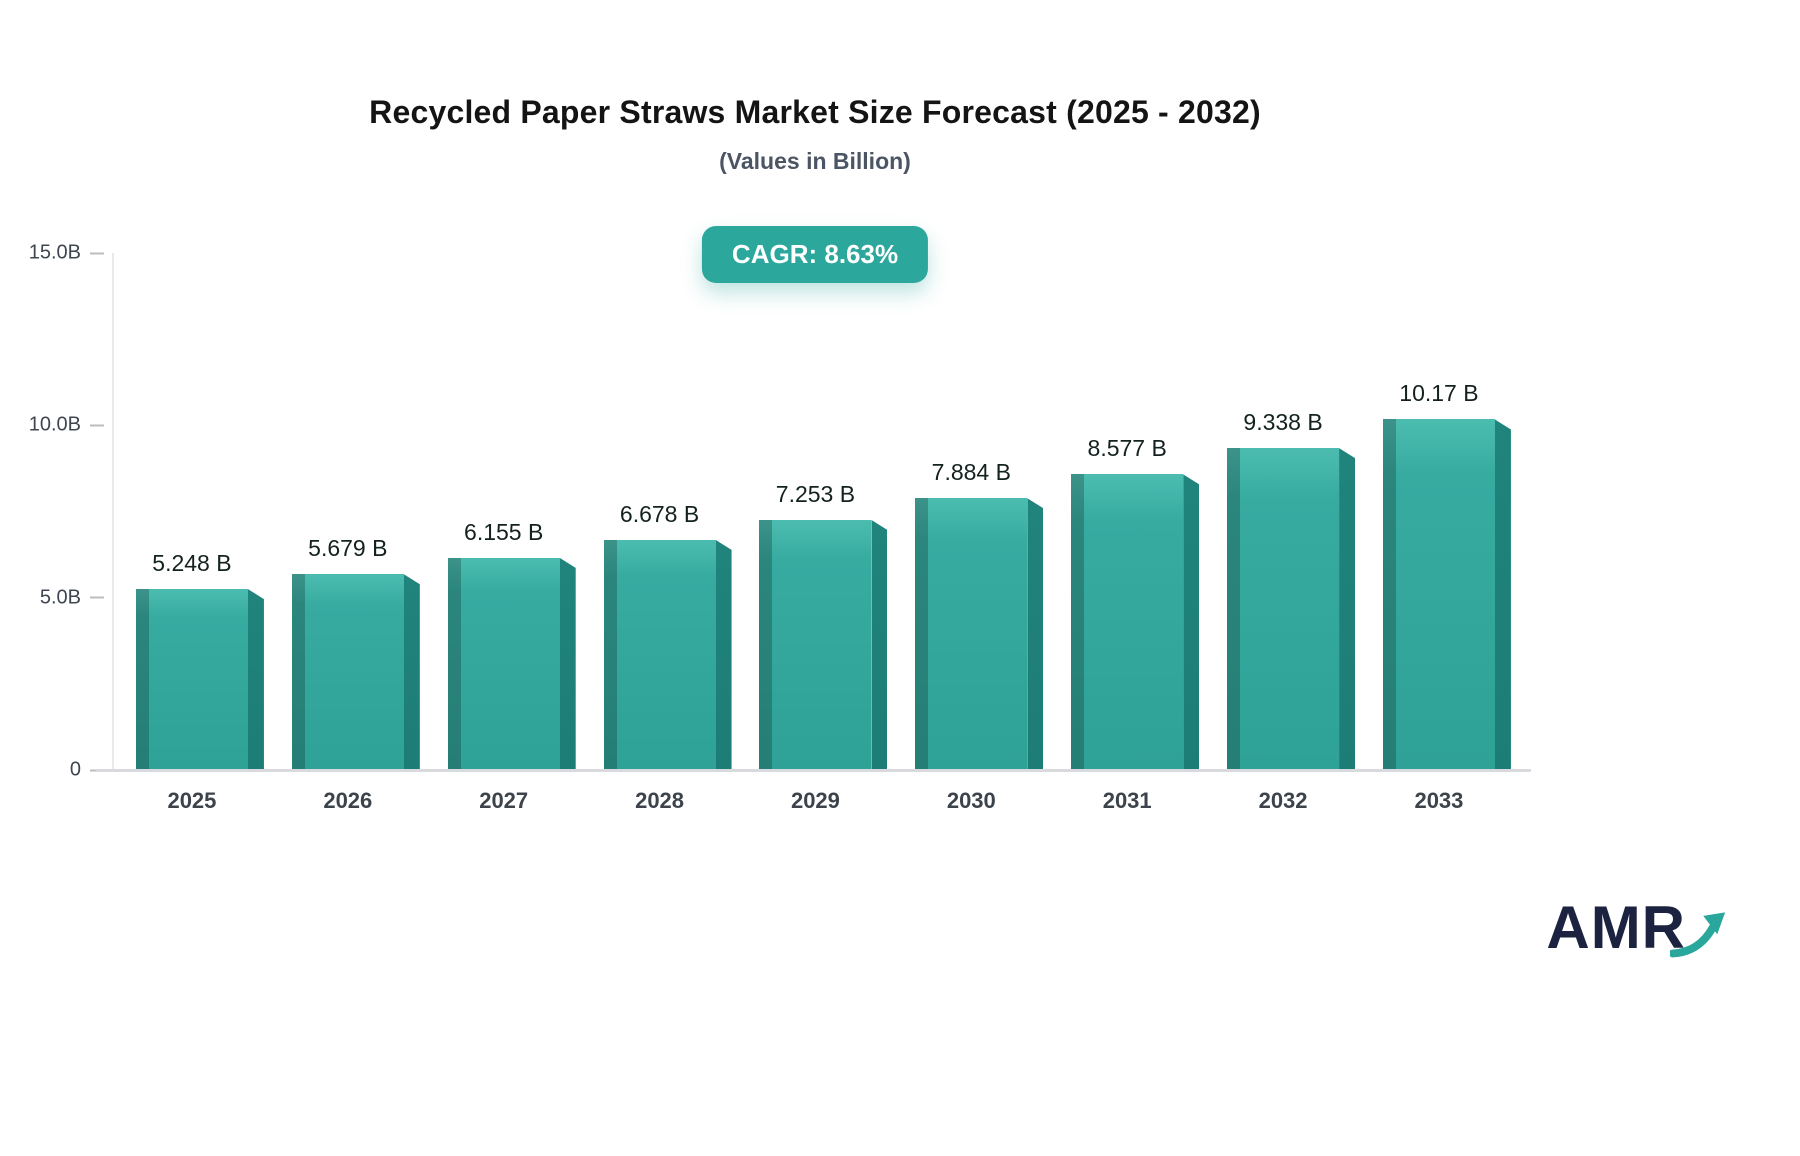 This screenshot has height=1156, width=1800. I want to click on bar-value-label: 6.678 B, so click(659, 513).